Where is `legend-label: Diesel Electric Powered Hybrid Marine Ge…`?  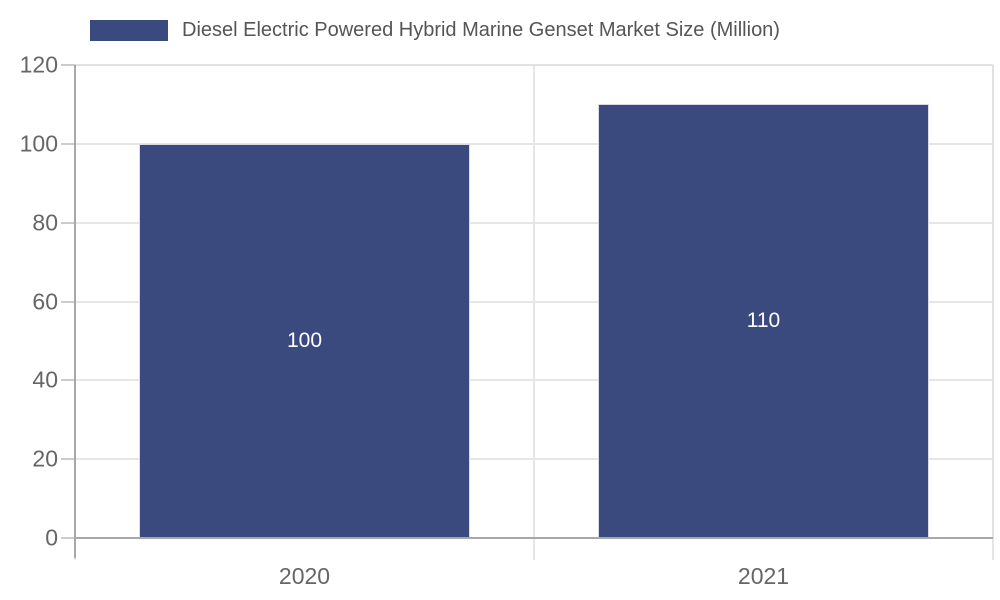 legend-label: Diesel Electric Powered Hybrid Marine Ge… is located at coordinates (481, 29).